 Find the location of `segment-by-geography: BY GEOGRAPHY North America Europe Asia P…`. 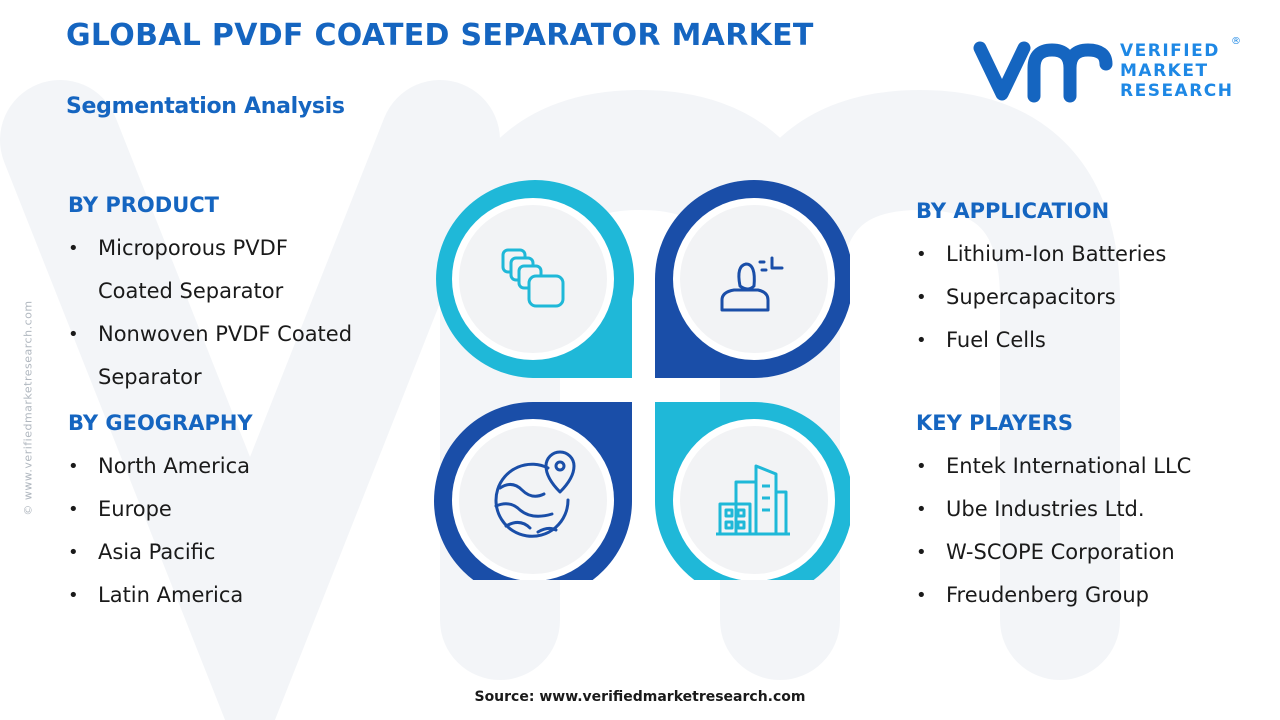

segment-by-geography: BY GEOGRAPHY North America Europe Asia P… is located at coordinates (160, 513).